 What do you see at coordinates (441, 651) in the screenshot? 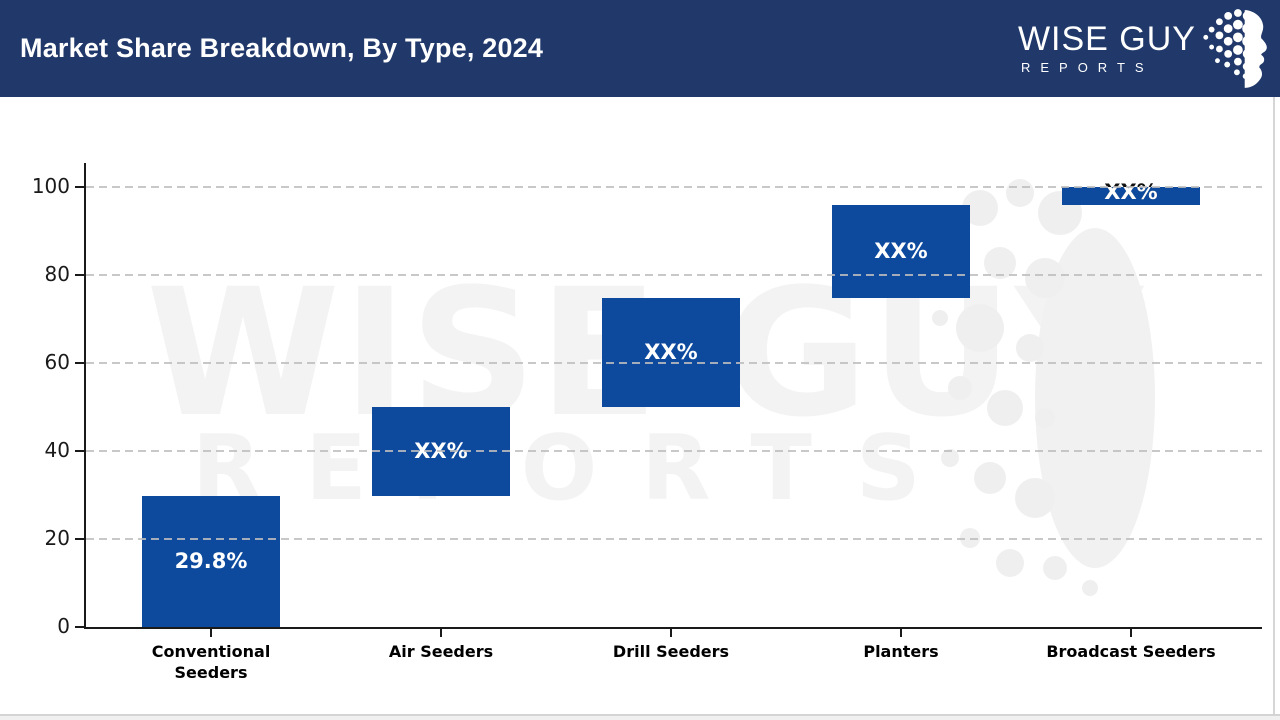
I see `x-category-label: Air Seeders` at bounding box center [441, 651].